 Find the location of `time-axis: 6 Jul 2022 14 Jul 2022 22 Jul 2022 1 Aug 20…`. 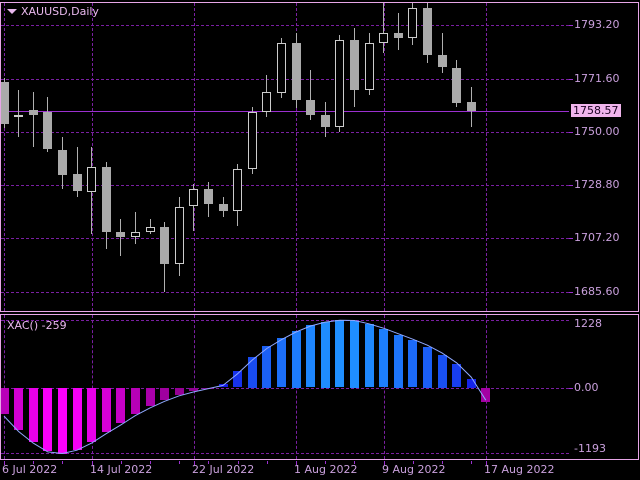

time-axis: 6 Jul 2022 14 Jul 2022 22 Jul 2022 1 Aug 20… is located at coordinates (320, 470).